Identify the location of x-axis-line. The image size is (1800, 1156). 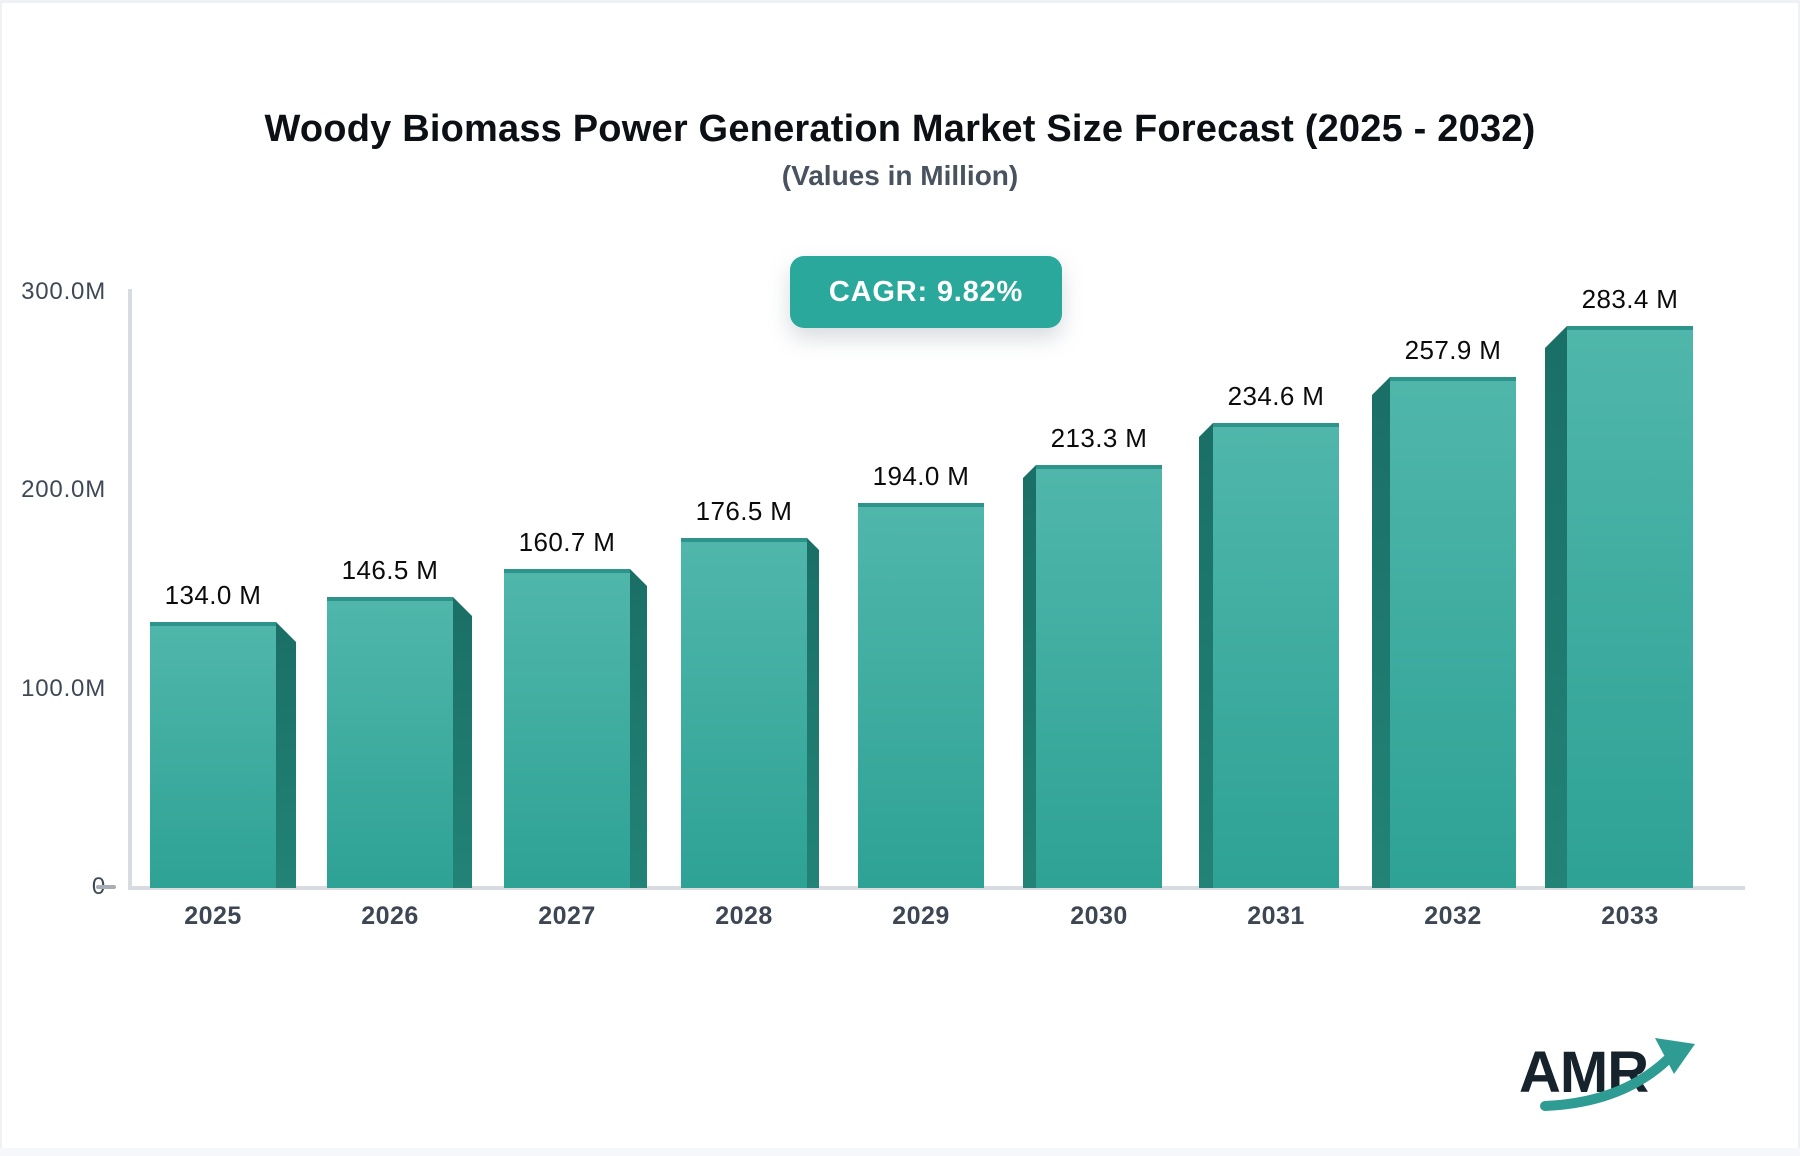
(936, 888).